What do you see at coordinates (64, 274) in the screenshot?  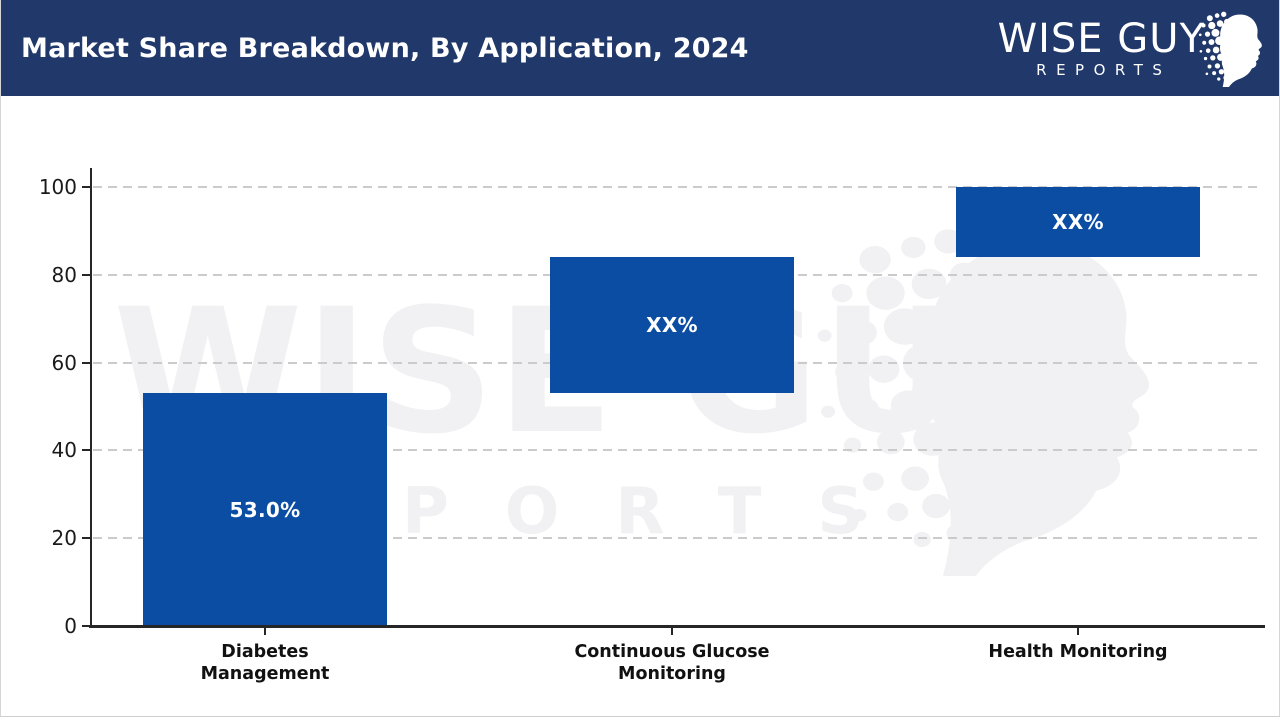 I see `y-tick-label: 80` at bounding box center [64, 274].